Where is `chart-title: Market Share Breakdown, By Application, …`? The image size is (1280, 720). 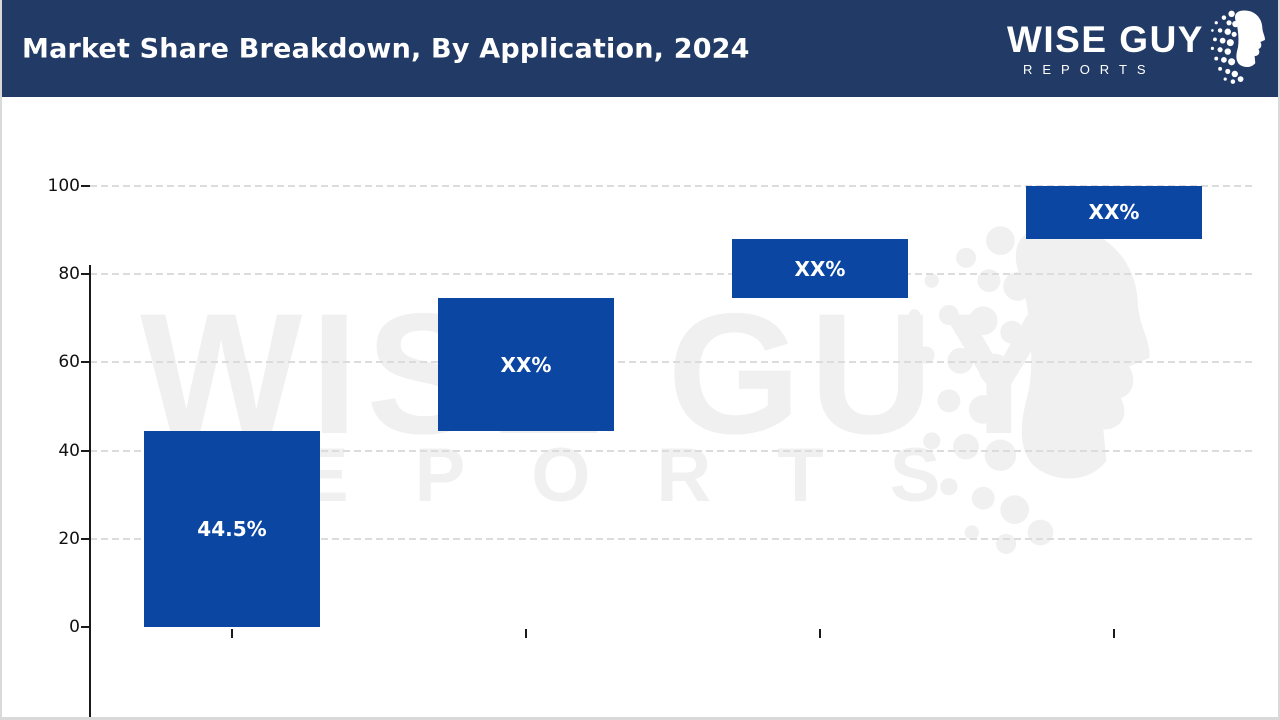 chart-title: Market Share Breakdown, By Application, … is located at coordinates (386, 48).